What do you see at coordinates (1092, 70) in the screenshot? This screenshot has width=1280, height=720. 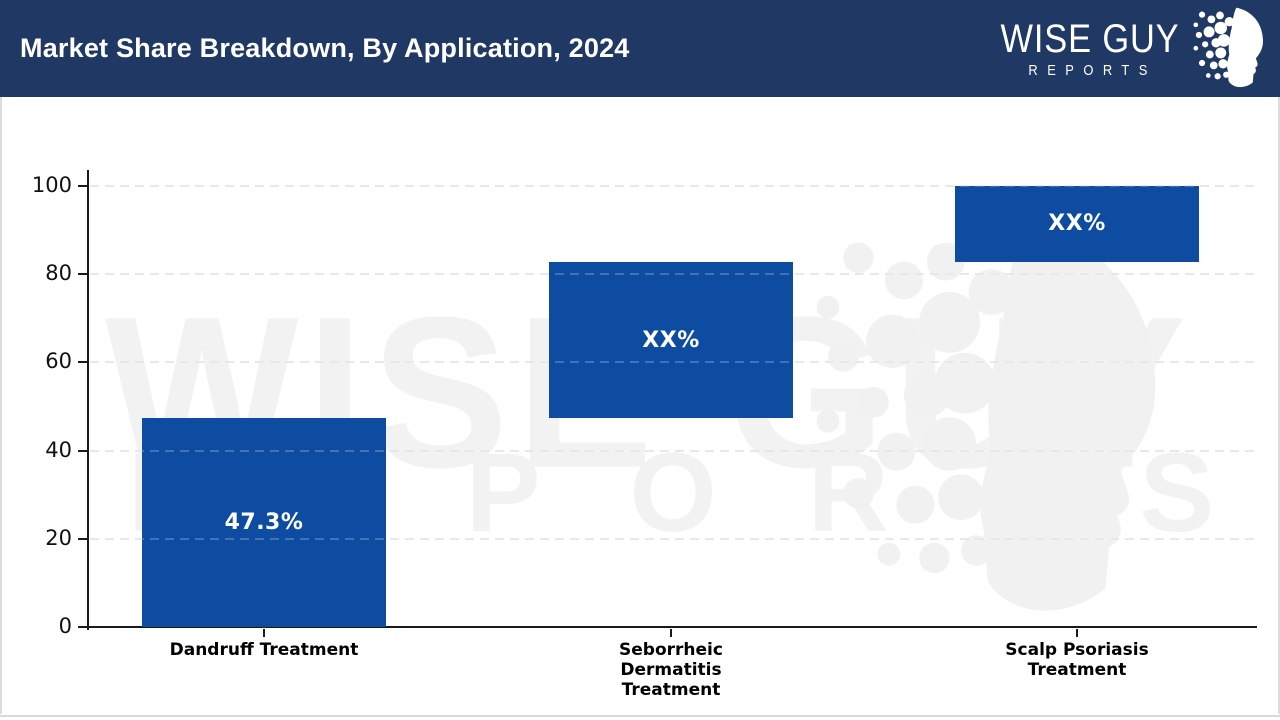 I see `brand-subname: REPORTS` at bounding box center [1092, 70].